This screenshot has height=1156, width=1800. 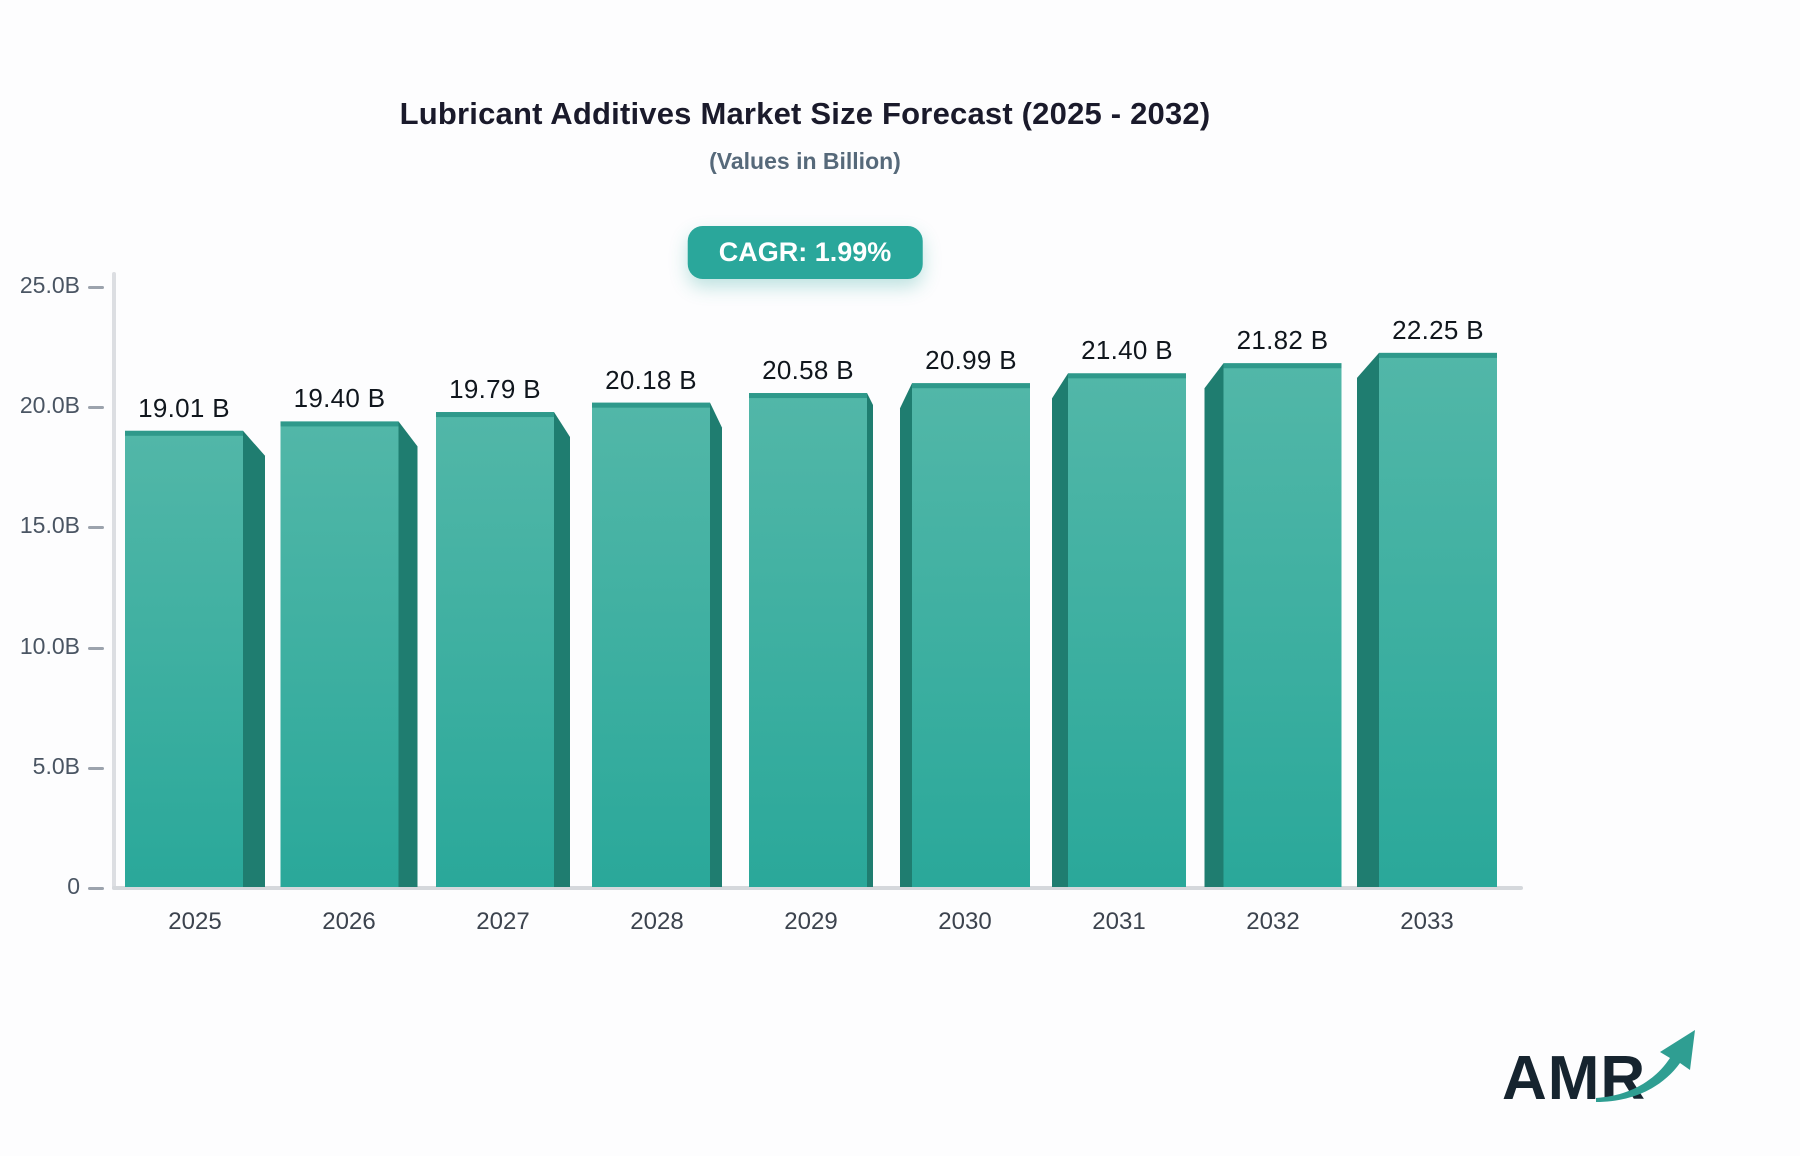 I want to click on x-axis-tick-label: 2029, so click(x=811, y=921).